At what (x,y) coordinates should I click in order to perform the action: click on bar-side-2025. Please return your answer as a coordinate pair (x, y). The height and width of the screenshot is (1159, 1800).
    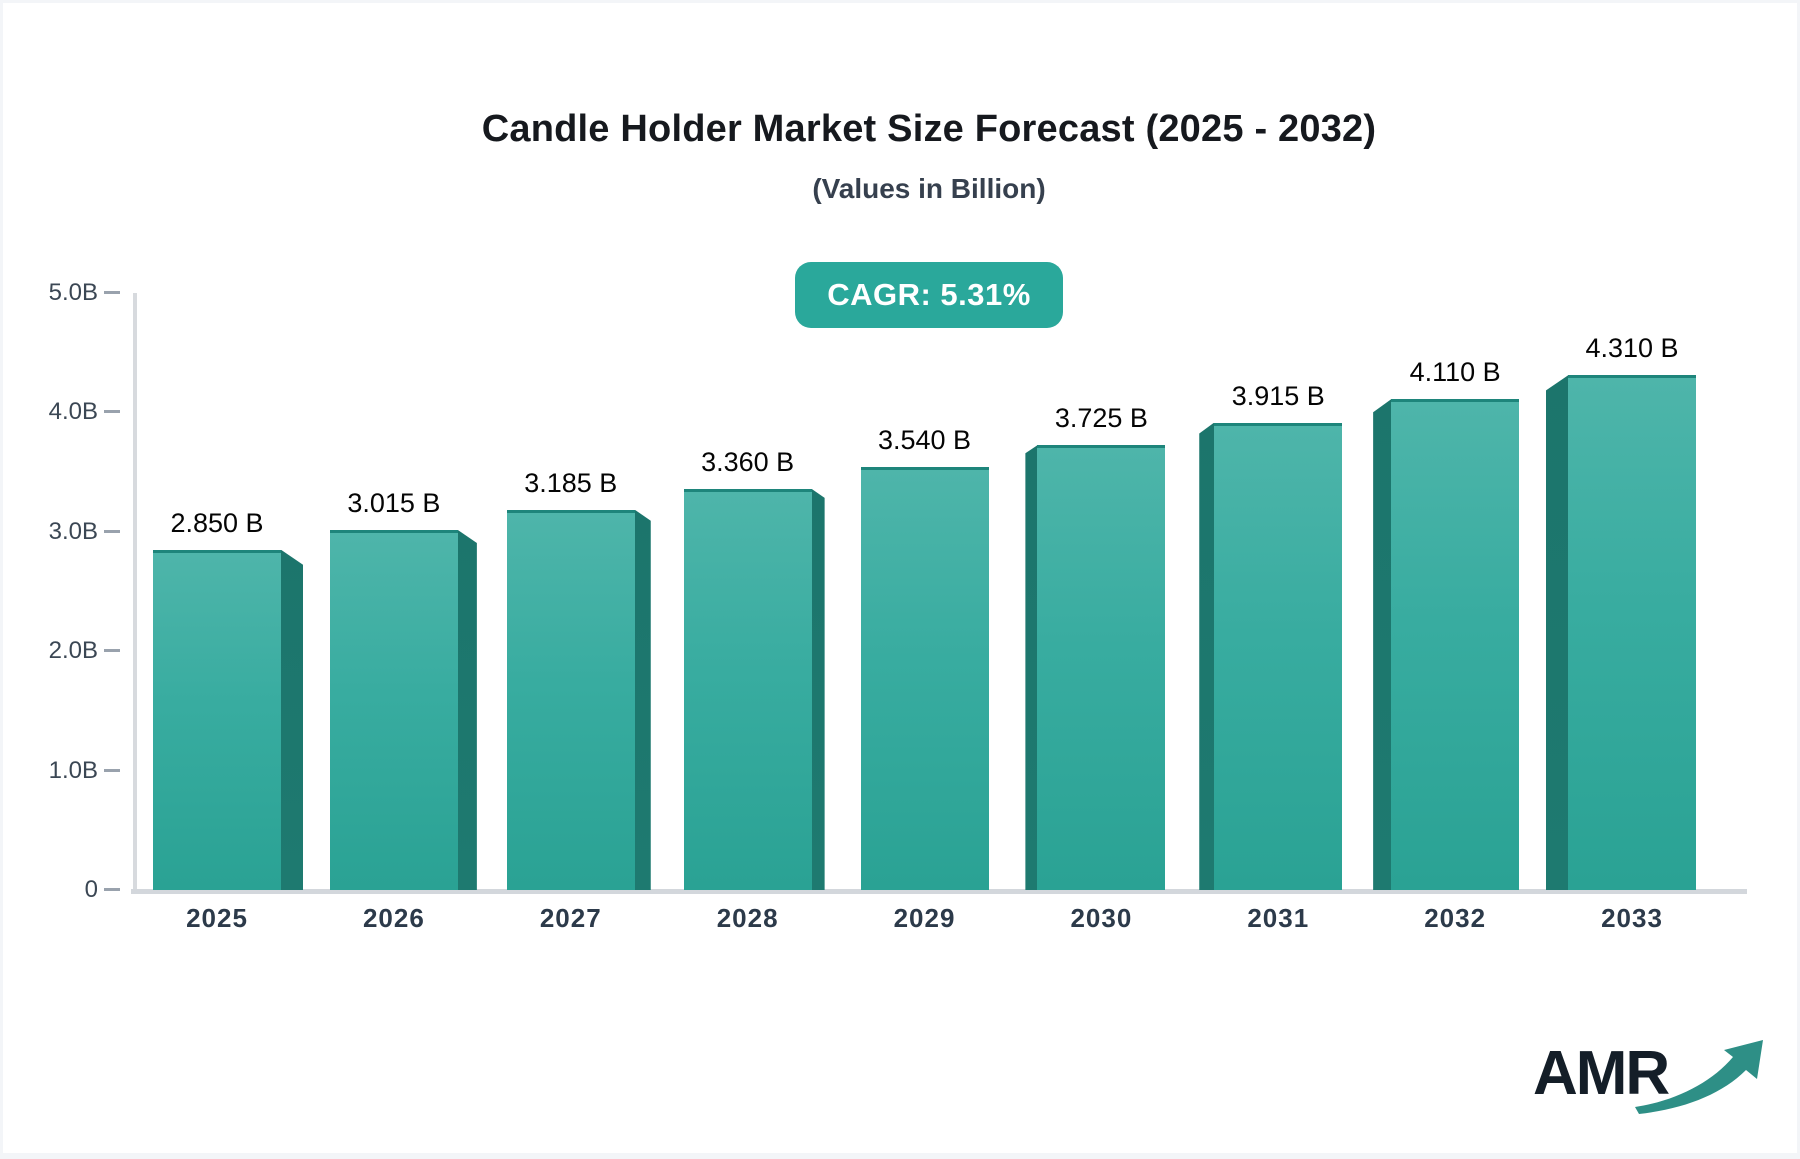
    Looking at the image, I should click on (292, 719).